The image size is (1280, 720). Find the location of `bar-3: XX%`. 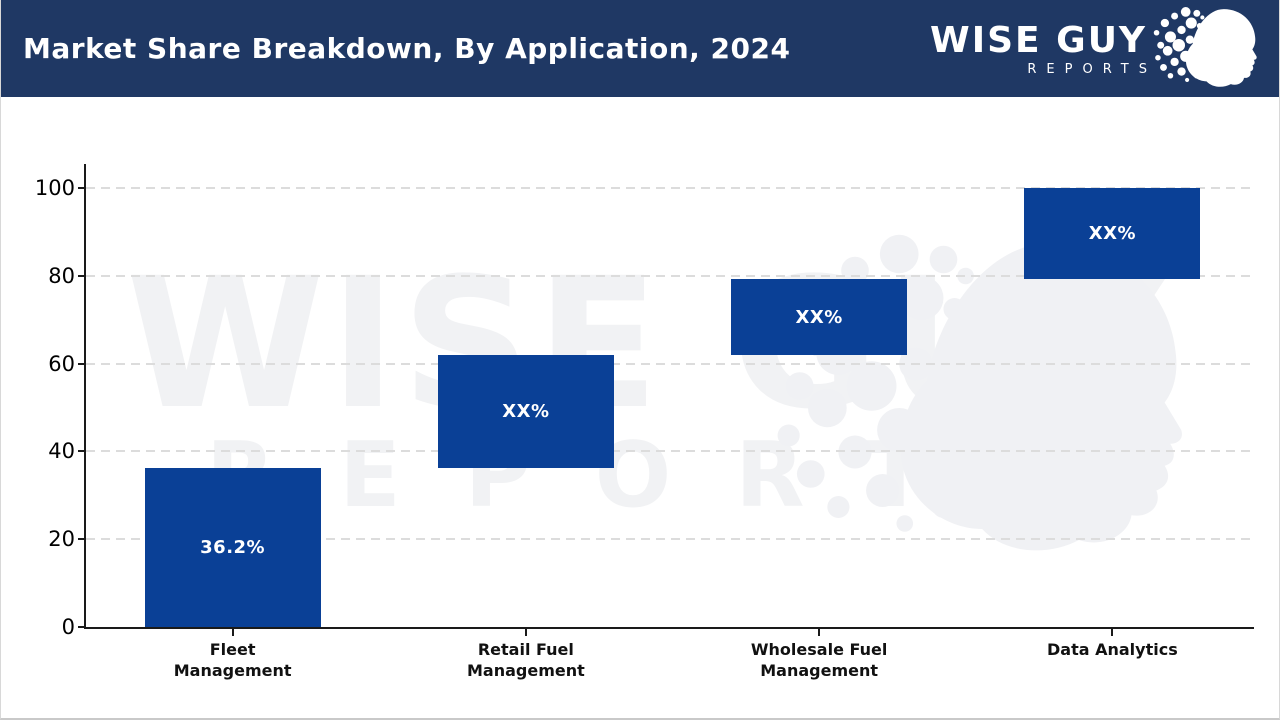

bar-3: XX% is located at coordinates (1112, 234).